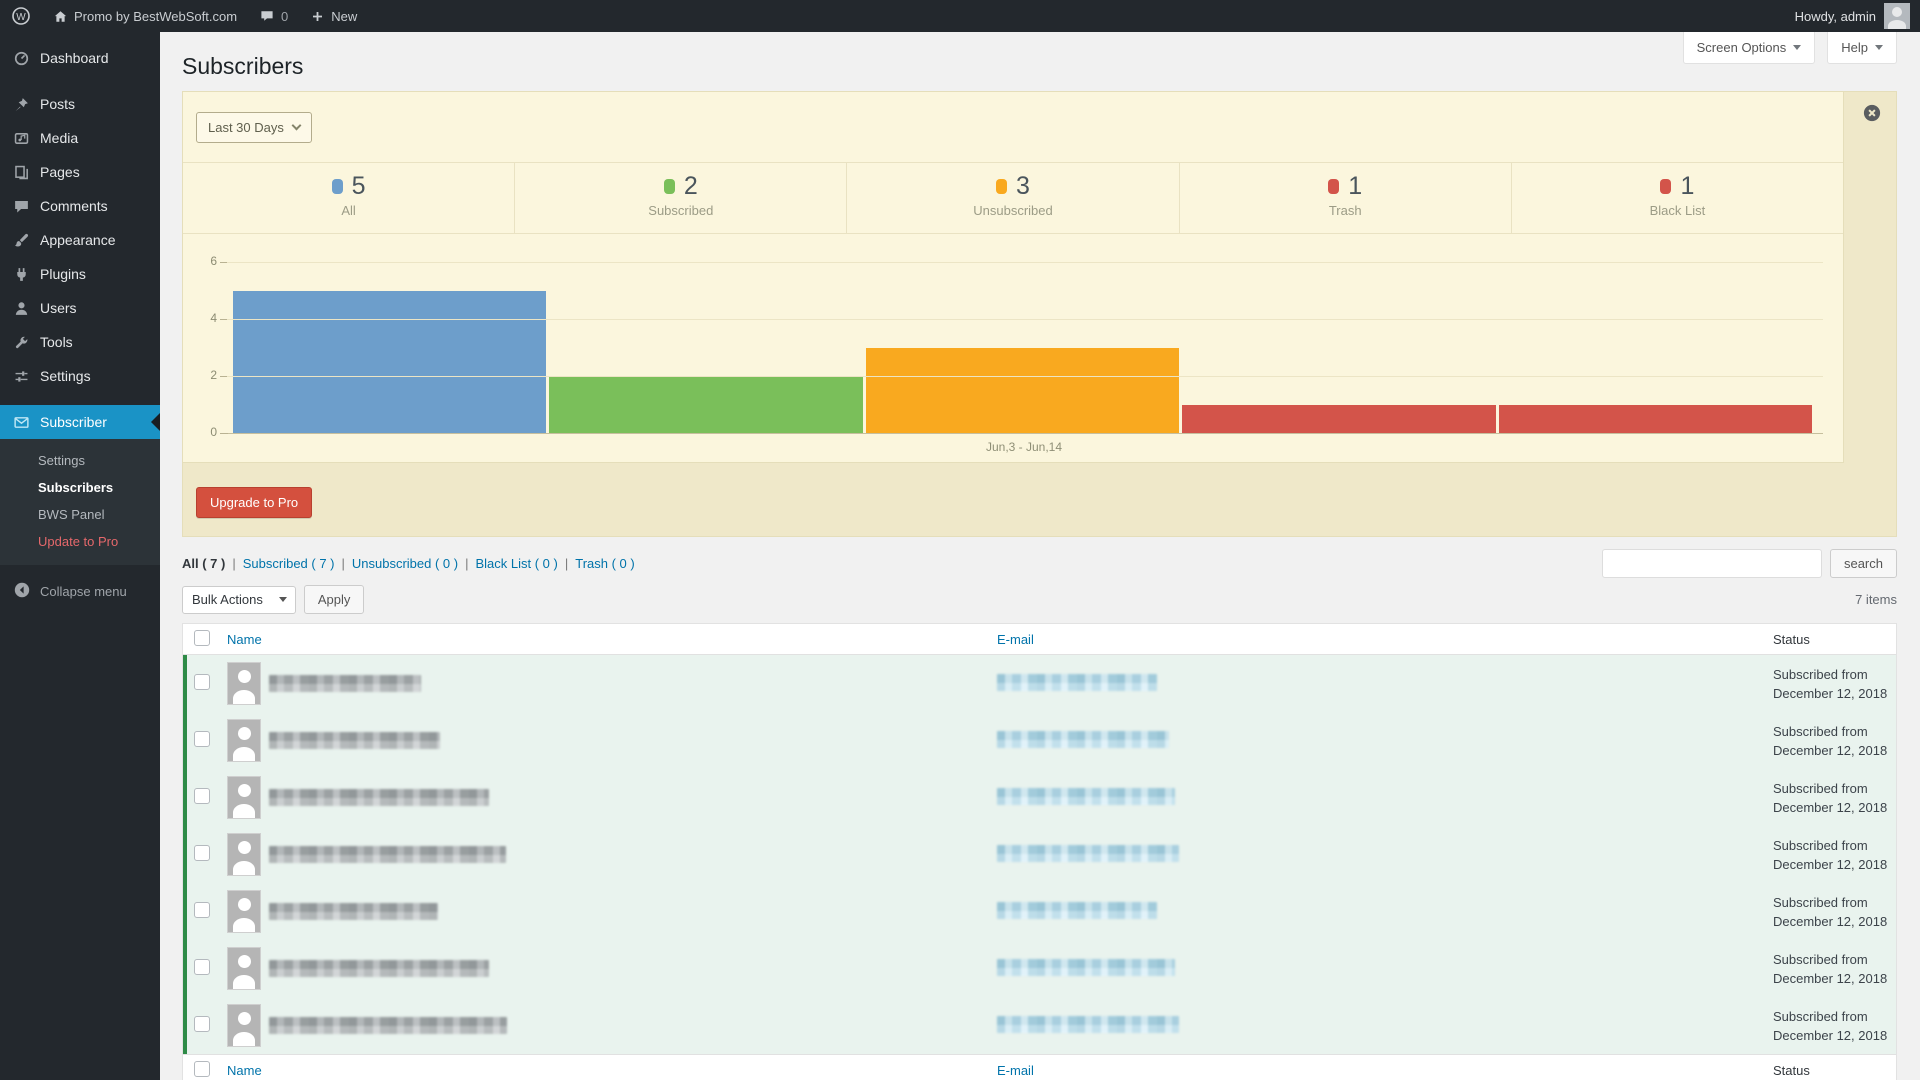 Image resolution: width=1920 pixels, height=1080 pixels. I want to click on close-icon, so click(1872, 113).